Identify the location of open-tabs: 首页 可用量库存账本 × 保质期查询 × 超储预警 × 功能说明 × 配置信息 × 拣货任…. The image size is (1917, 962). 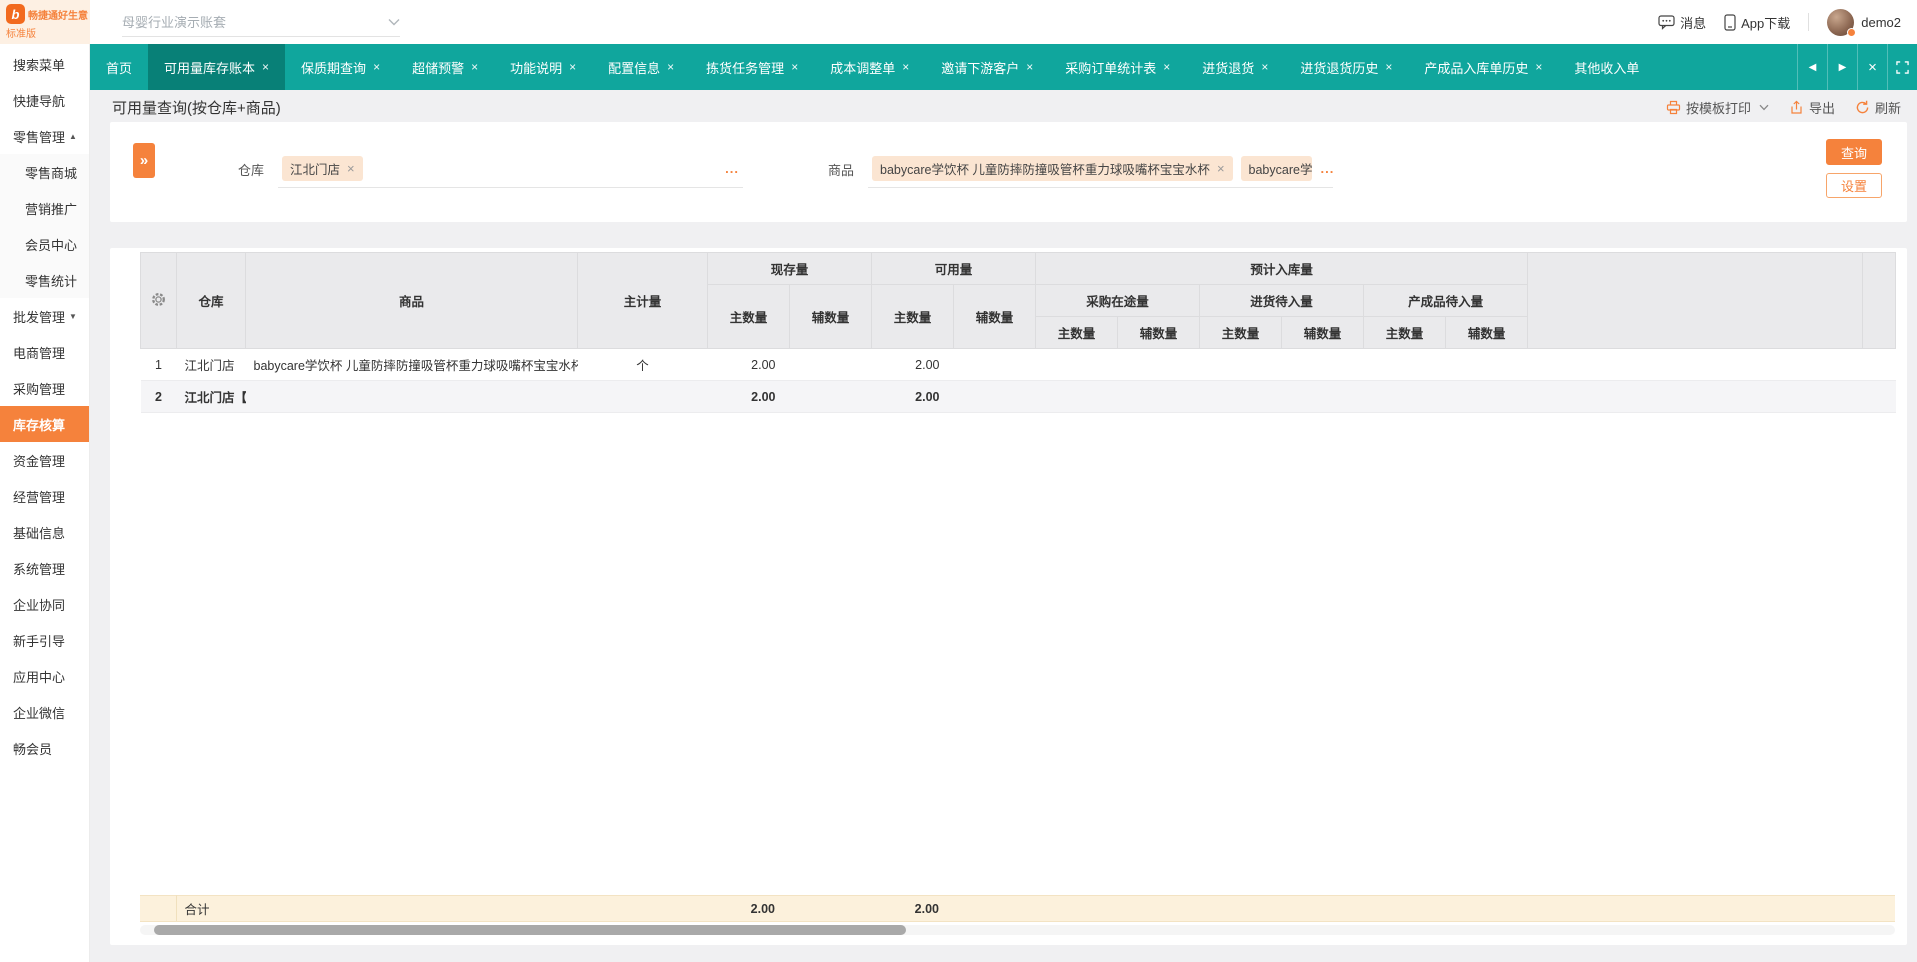
(943, 67).